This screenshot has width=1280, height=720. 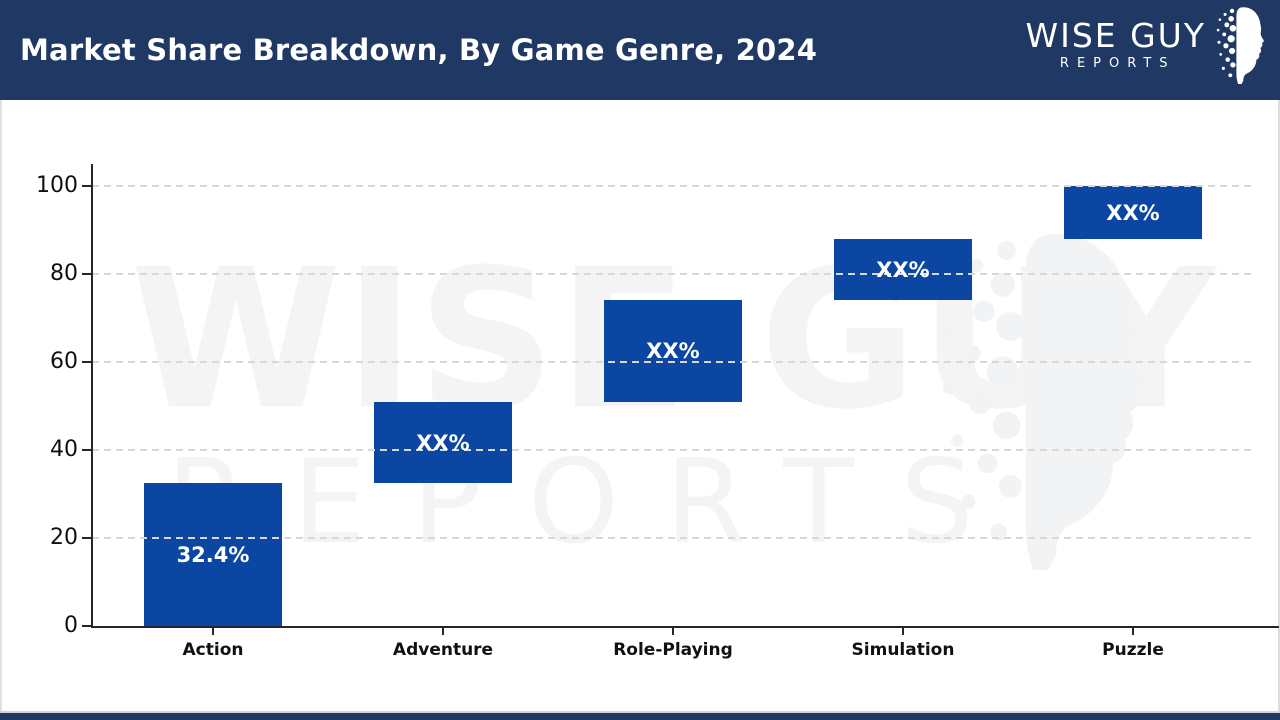 What do you see at coordinates (1240, 45) in the screenshot?
I see `wiseguy-face-icon` at bounding box center [1240, 45].